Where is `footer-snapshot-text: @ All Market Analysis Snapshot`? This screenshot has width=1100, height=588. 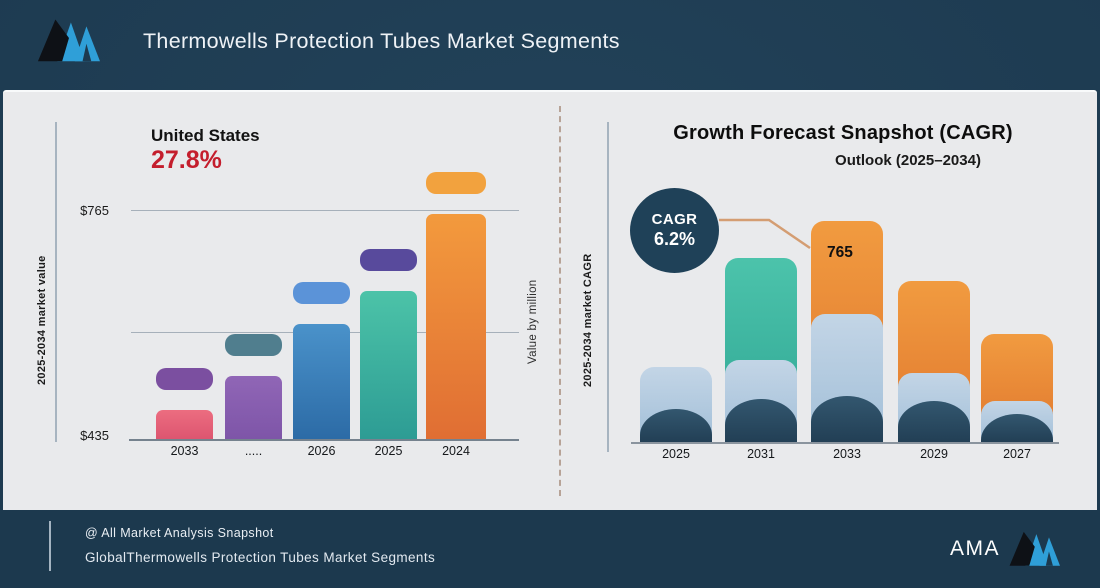
footer-snapshot-text: @ All Market Analysis Snapshot is located at coordinates (179, 533).